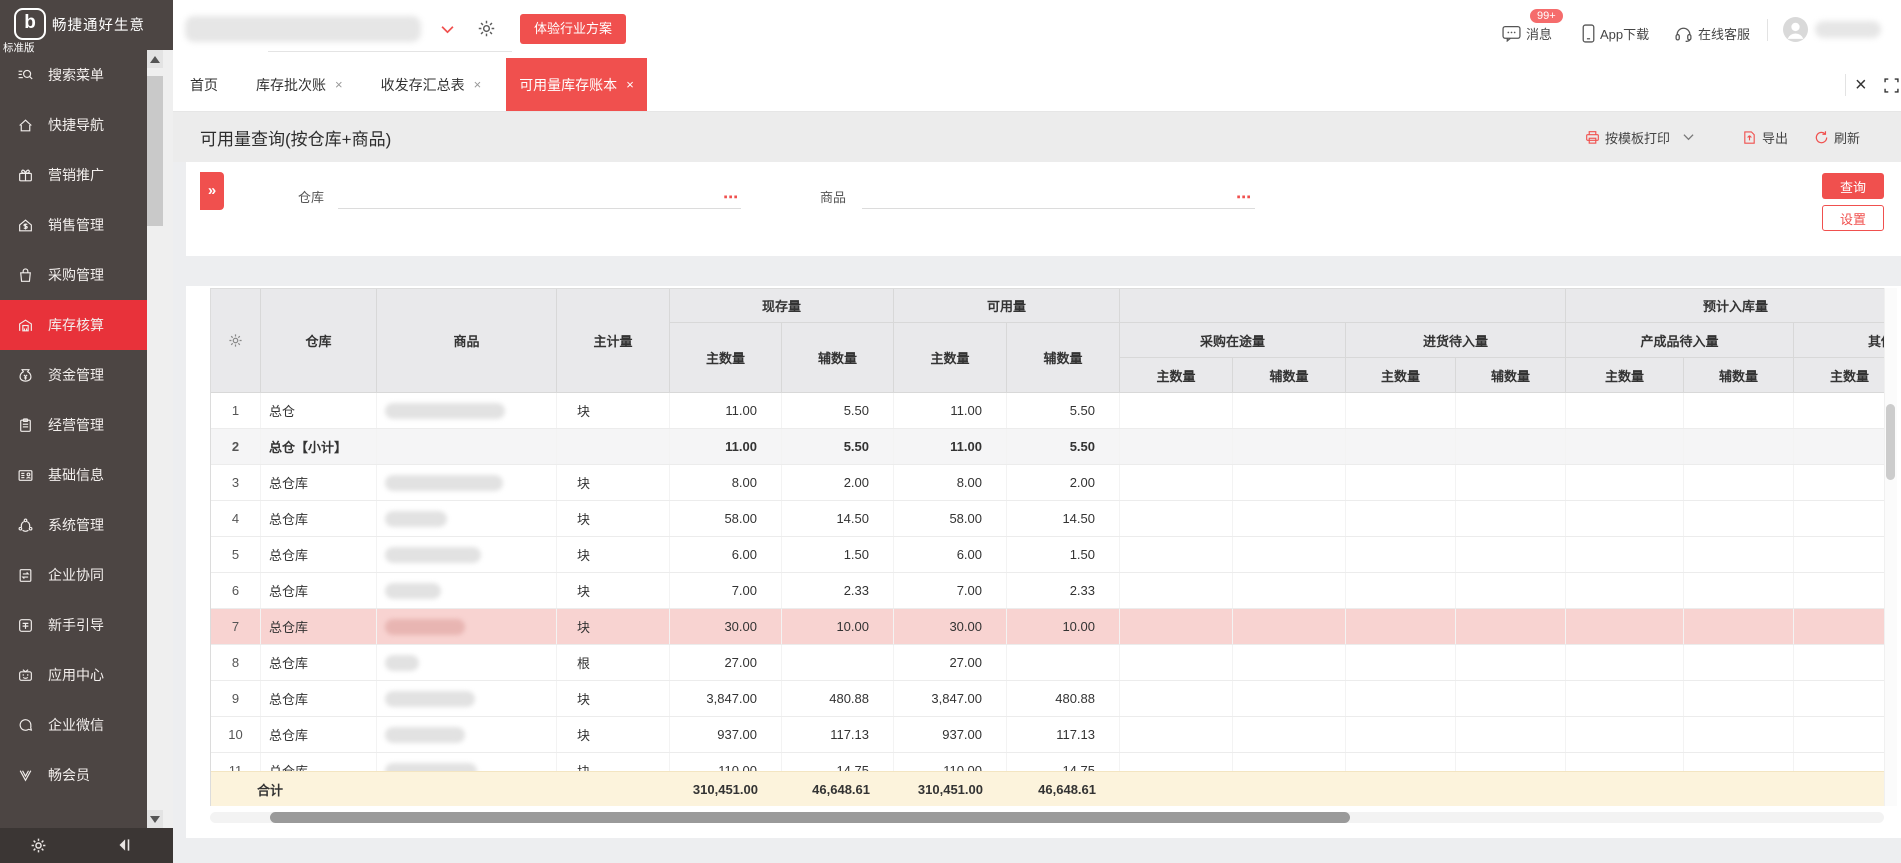 The image size is (1901, 863). I want to click on sidebar-item-7: 经营管理, so click(73, 425).